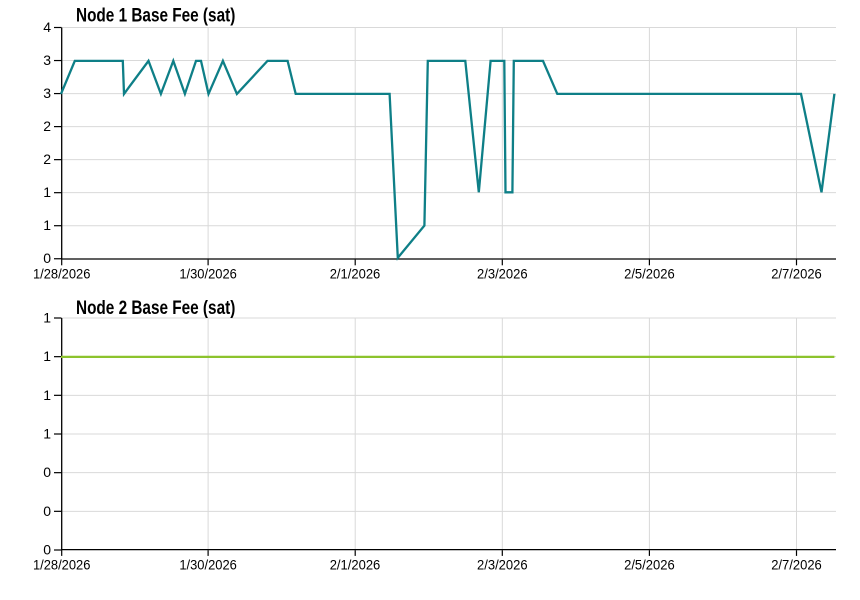  What do you see at coordinates (155, 308) in the screenshot?
I see `svg-text: Node 2 Base Fee (sat)` at bounding box center [155, 308].